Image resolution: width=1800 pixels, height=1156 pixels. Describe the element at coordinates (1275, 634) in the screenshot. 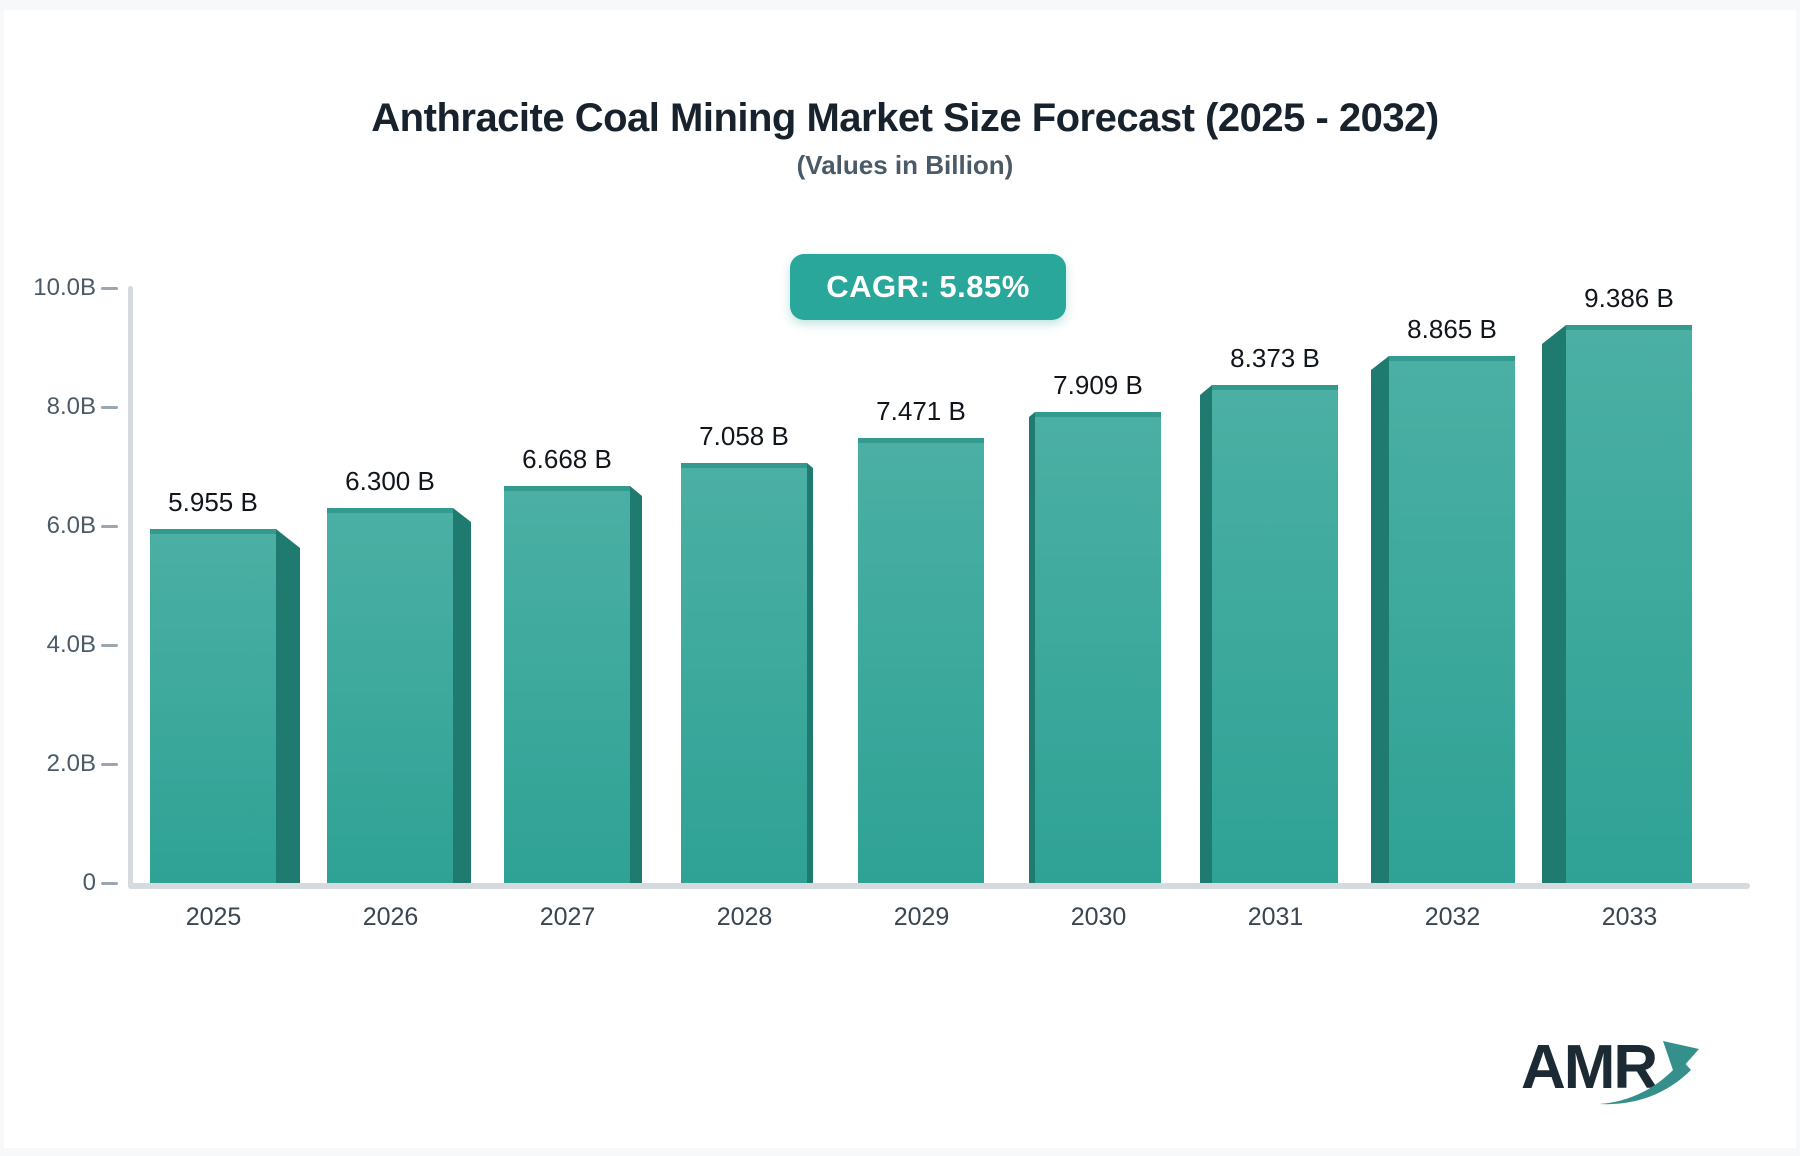

I see `bar-2031` at that location.